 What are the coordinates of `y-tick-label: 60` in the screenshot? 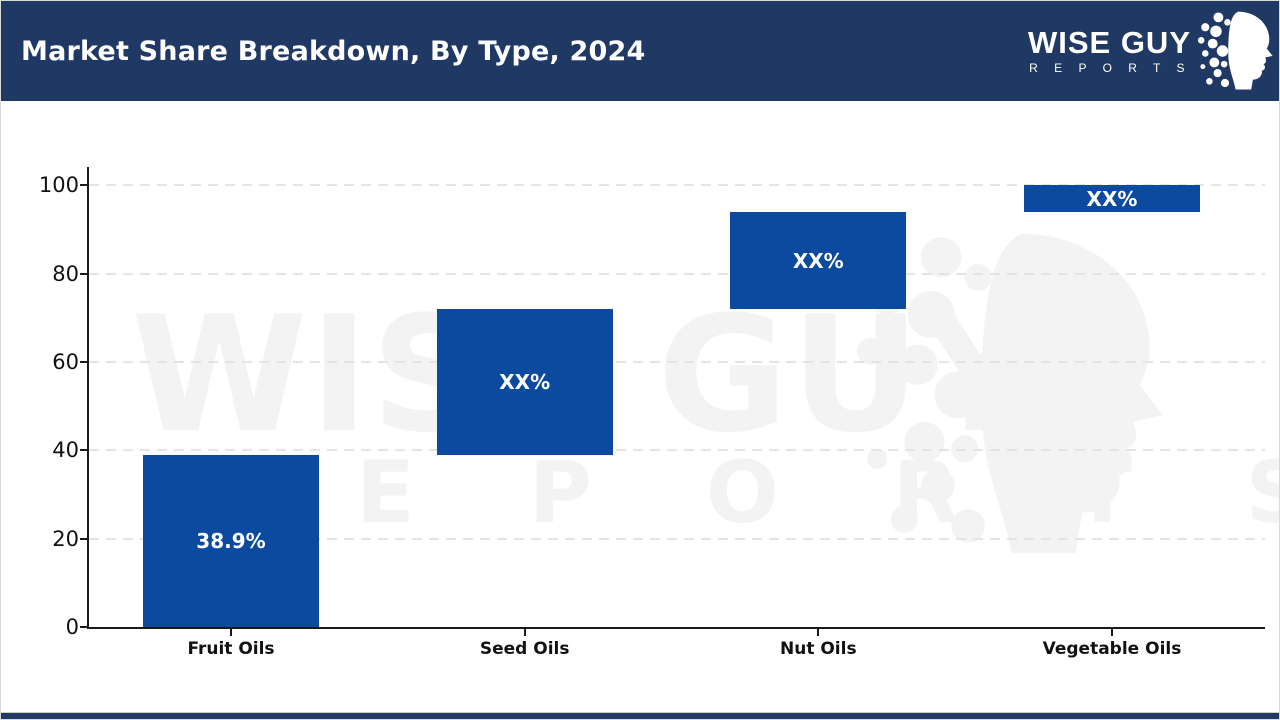 It's located at (65, 362).